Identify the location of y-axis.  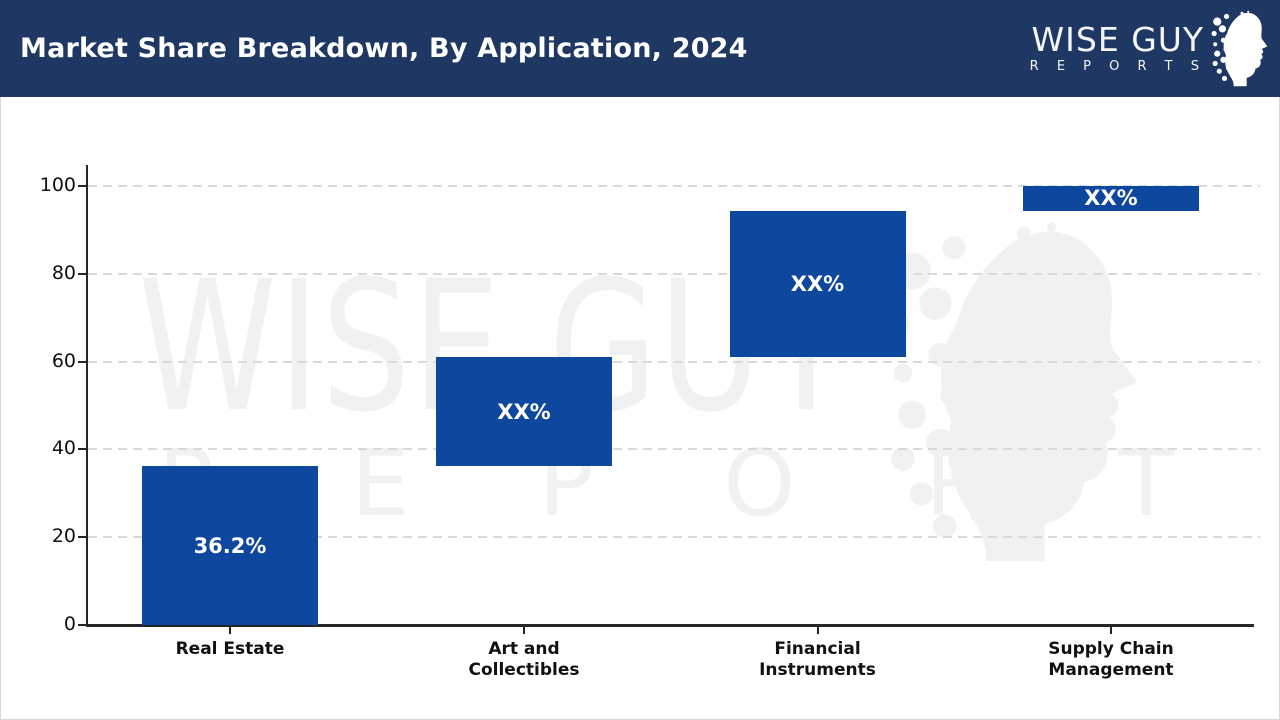
(87, 395).